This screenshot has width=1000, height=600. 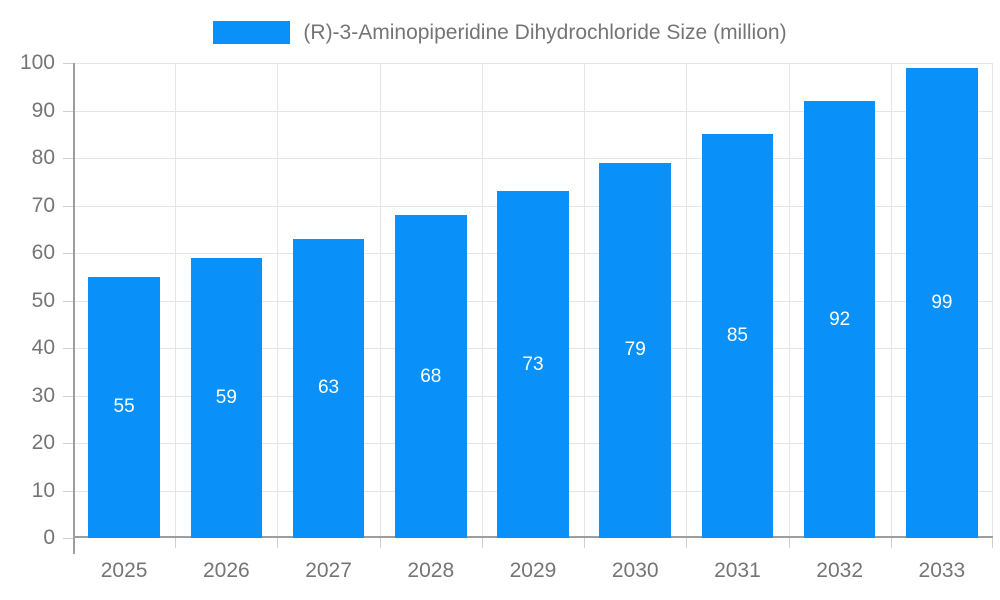 What do you see at coordinates (533, 570) in the screenshot?
I see `x-tick-label: 2029` at bounding box center [533, 570].